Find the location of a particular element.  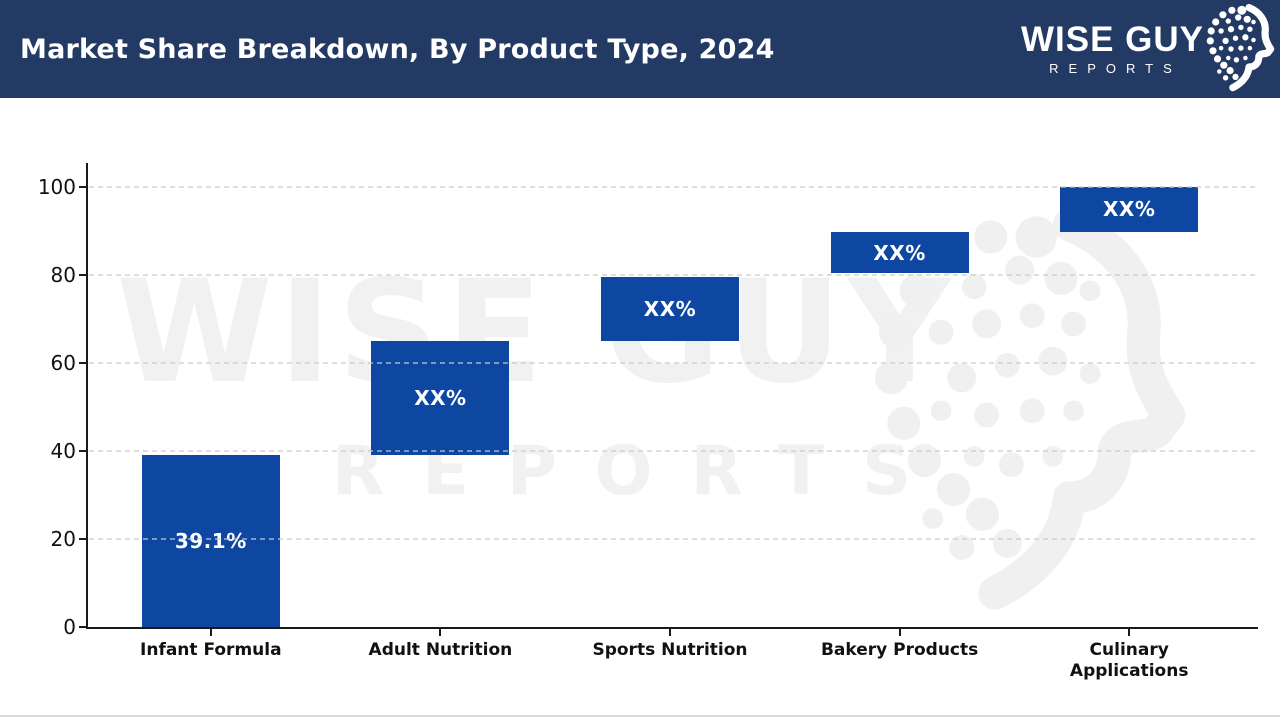

x-tick-adult-nutrition is located at coordinates (440, 632).